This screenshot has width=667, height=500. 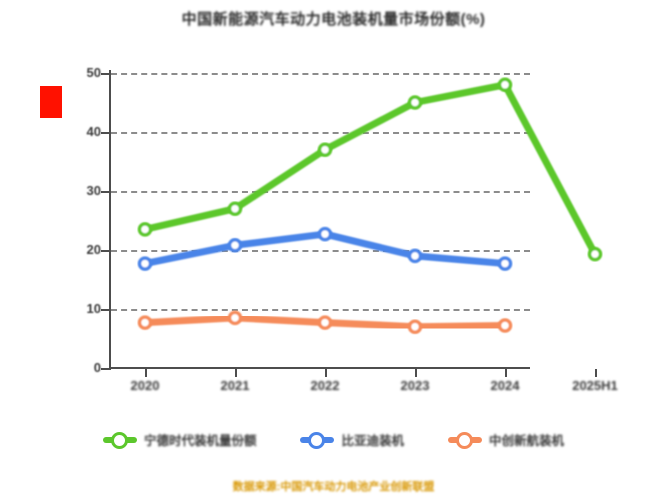 What do you see at coordinates (235, 385) in the screenshot?
I see `x-axis-label-2021: 2021` at bounding box center [235, 385].